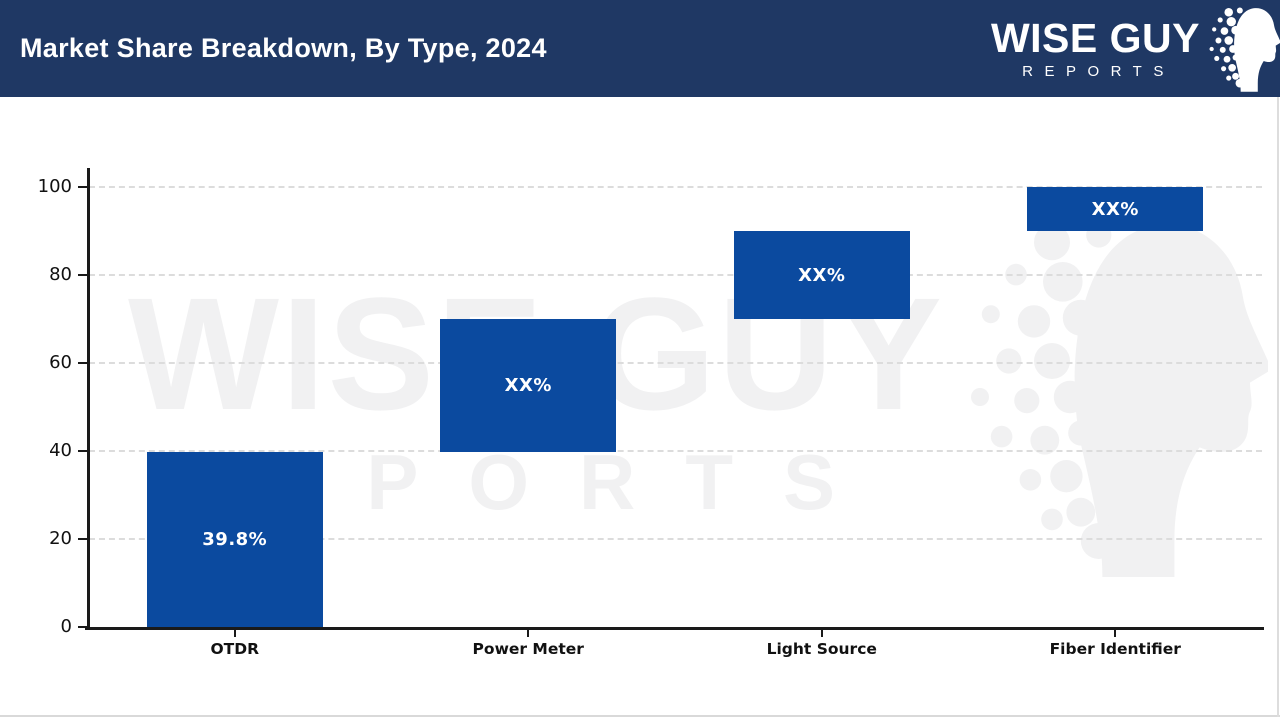 The width and height of the screenshot is (1280, 720). What do you see at coordinates (640, 716) in the screenshot?
I see `canvas-border-bottom` at bounding box center [640, 716].